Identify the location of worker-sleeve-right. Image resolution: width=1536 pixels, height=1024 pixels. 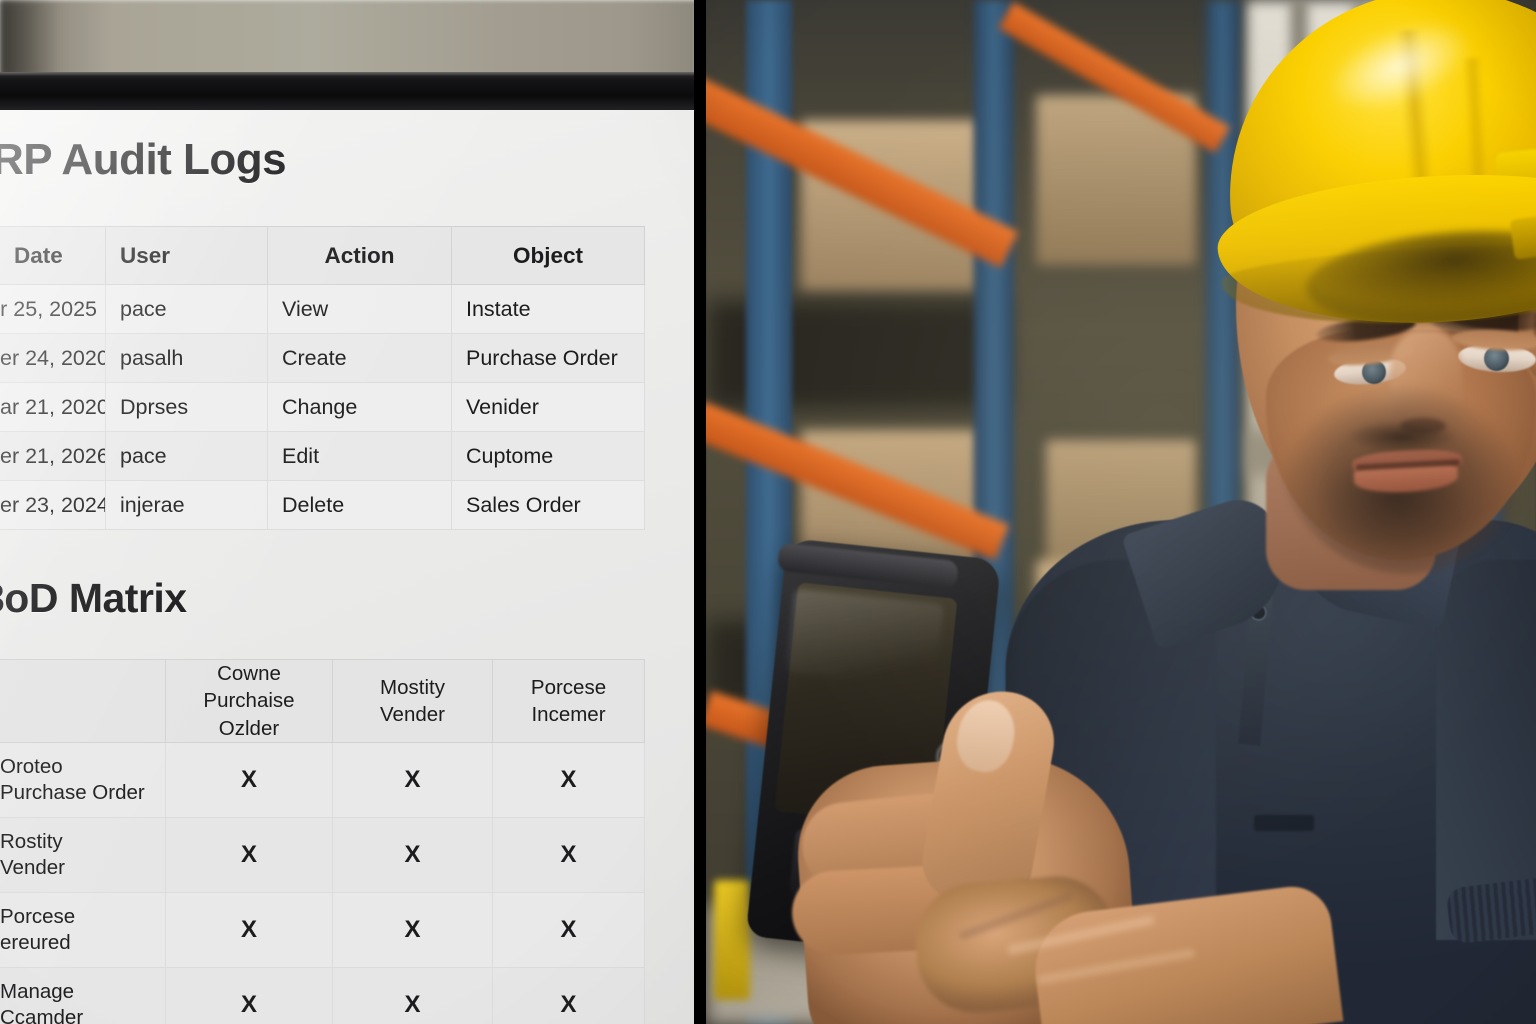
(1486, 750).